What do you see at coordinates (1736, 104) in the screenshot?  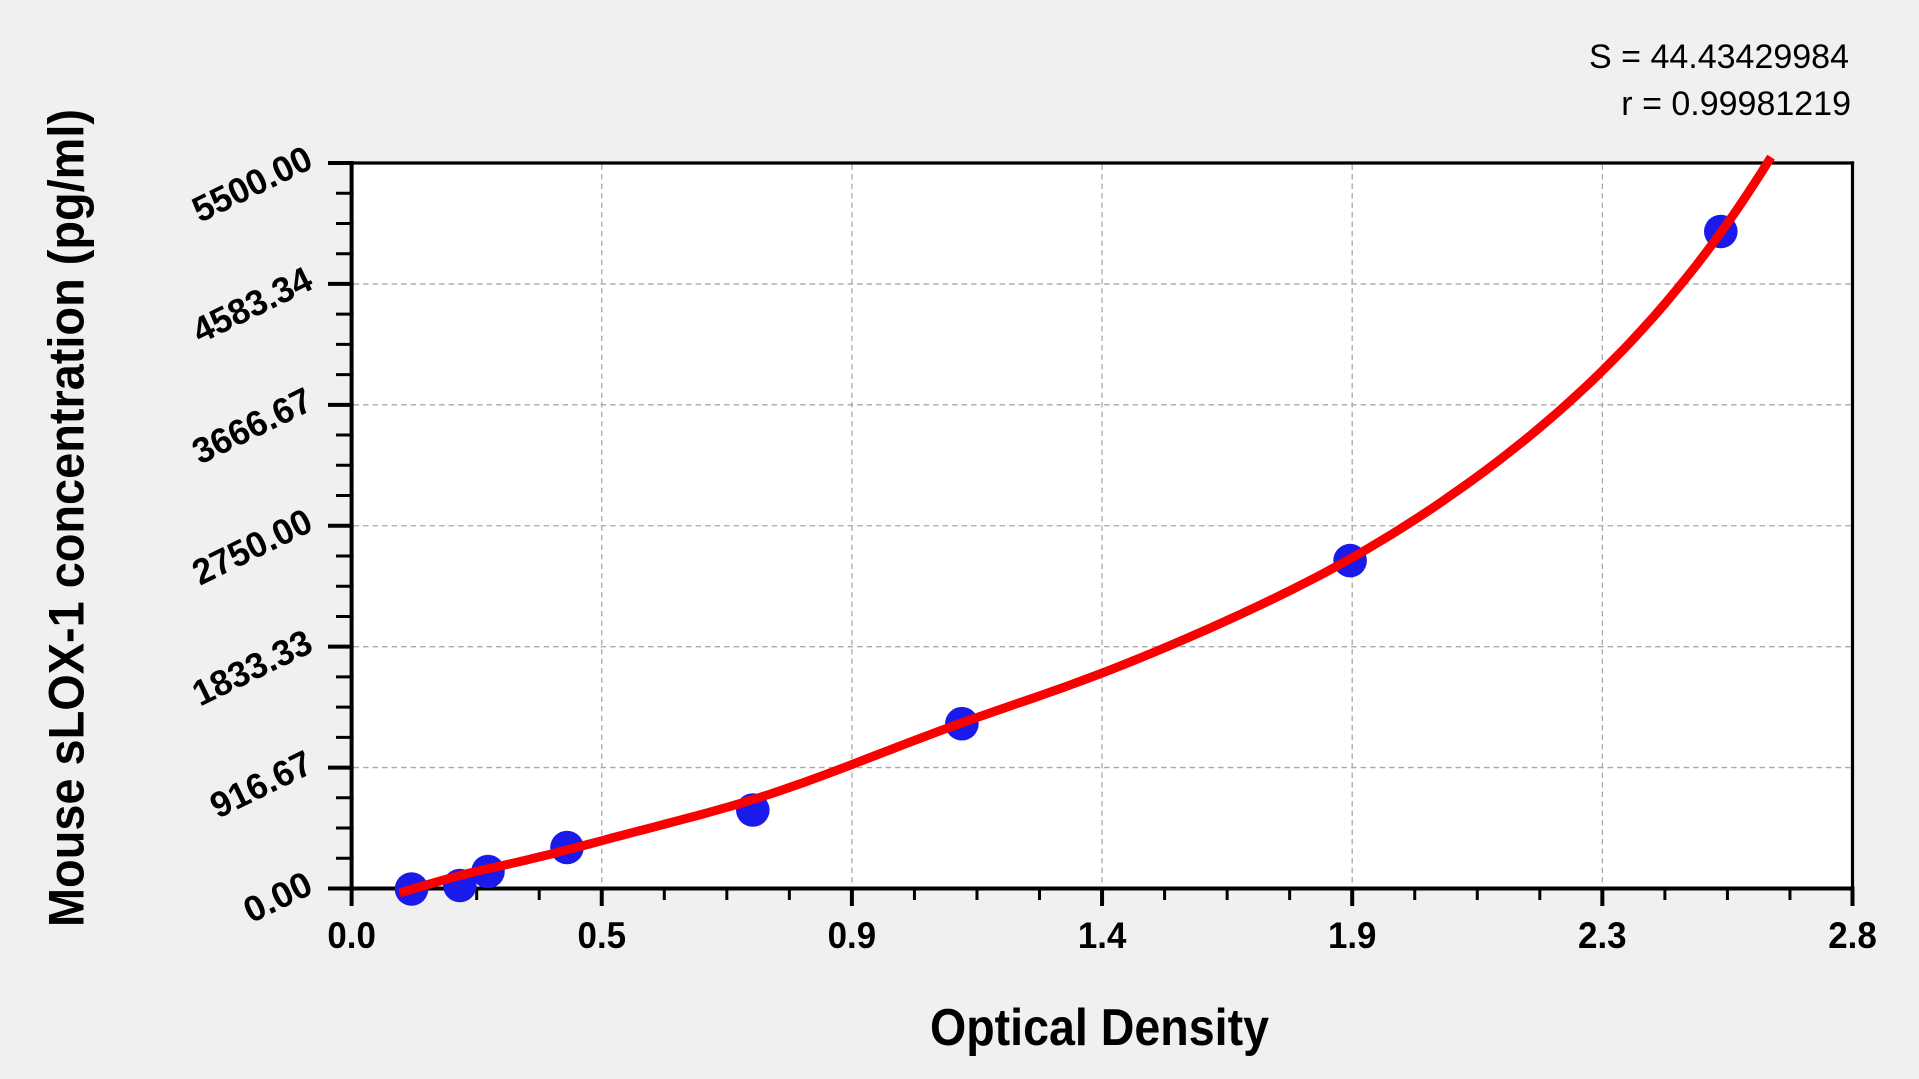 I see `svg-text: r = 0.99981219` at bounding box center [1736, 104].